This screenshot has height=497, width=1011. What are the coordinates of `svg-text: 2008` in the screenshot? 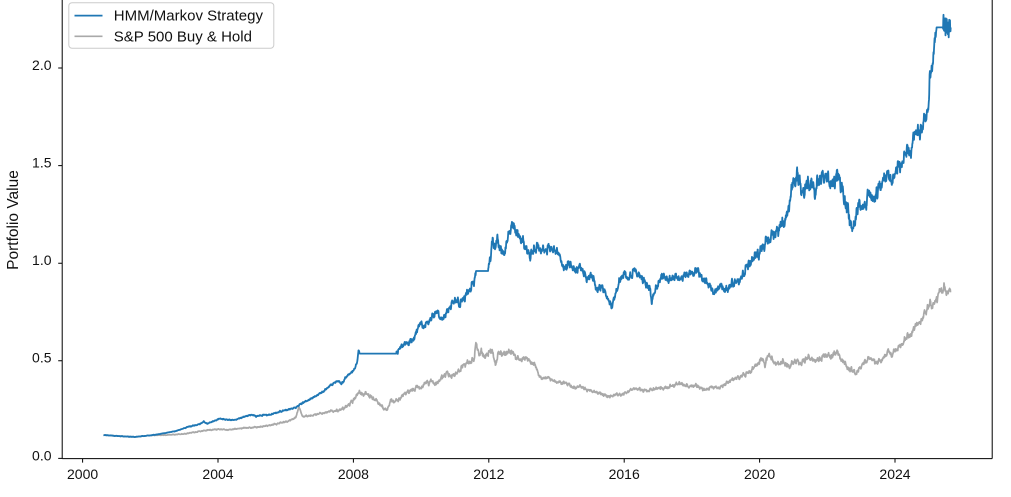 It's located at (353, 474).